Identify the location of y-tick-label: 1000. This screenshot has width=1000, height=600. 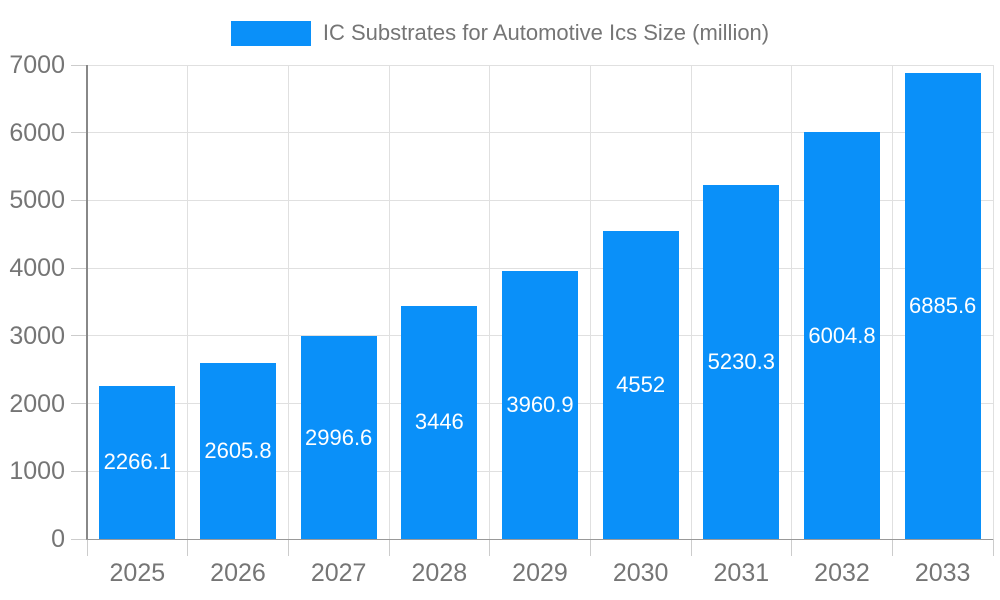
(37, 471).